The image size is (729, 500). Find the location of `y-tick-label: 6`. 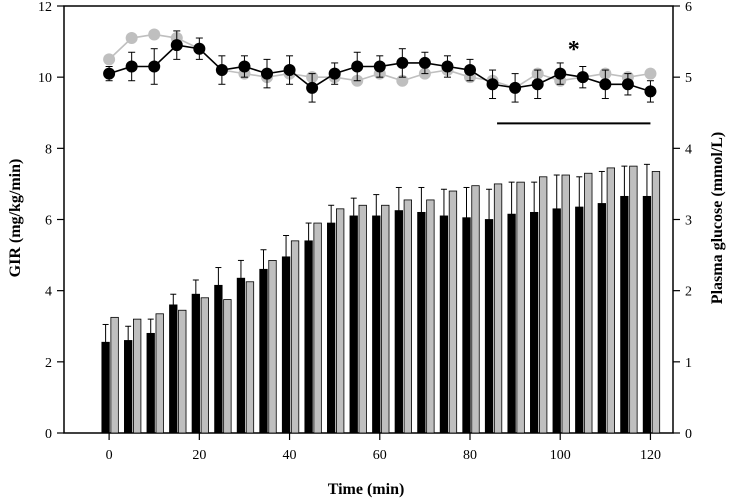

y-tick-label: 6 is located at coordinates (48, 221).